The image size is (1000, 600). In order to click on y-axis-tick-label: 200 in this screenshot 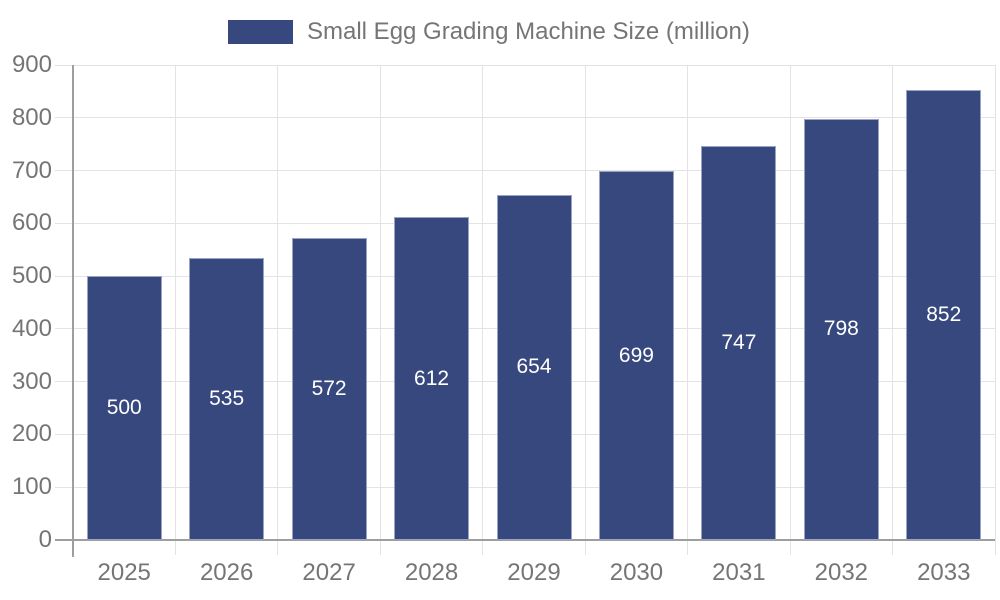, I will do `click(31, 434)`.